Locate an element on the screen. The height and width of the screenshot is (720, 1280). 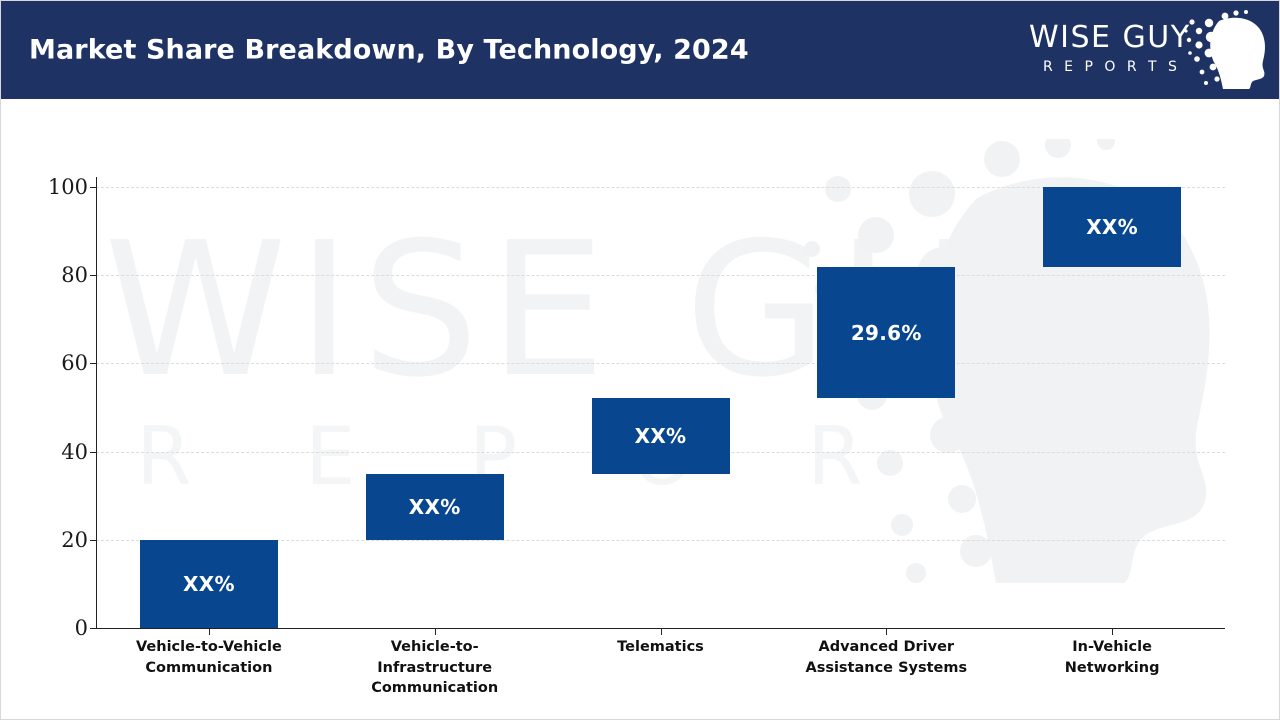
bar-4: 29.6% is located at coordinates (886, 332).